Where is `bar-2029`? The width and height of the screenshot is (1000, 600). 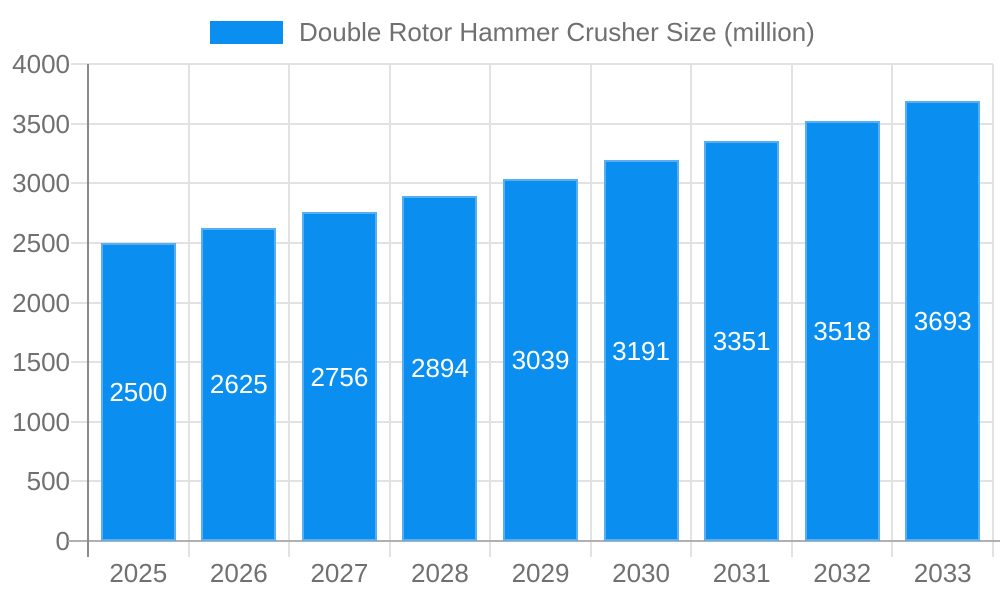
bar-2029 is located at coordinates (540, 359).